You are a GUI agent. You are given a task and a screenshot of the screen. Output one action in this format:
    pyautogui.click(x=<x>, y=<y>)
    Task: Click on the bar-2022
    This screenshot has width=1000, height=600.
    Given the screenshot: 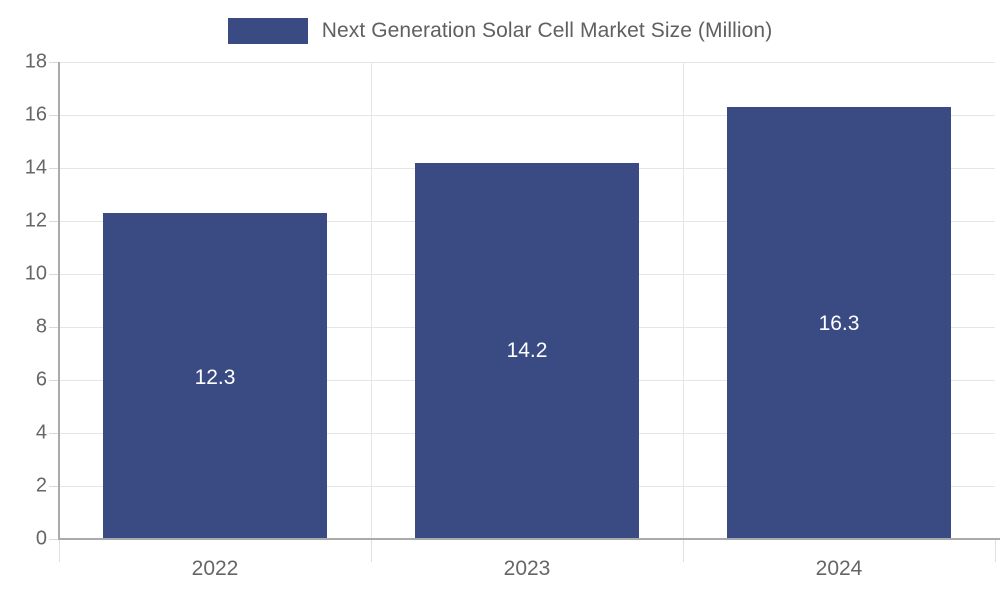 What is the action you would take?
    pyautogui.click(x=215, y=376)
    